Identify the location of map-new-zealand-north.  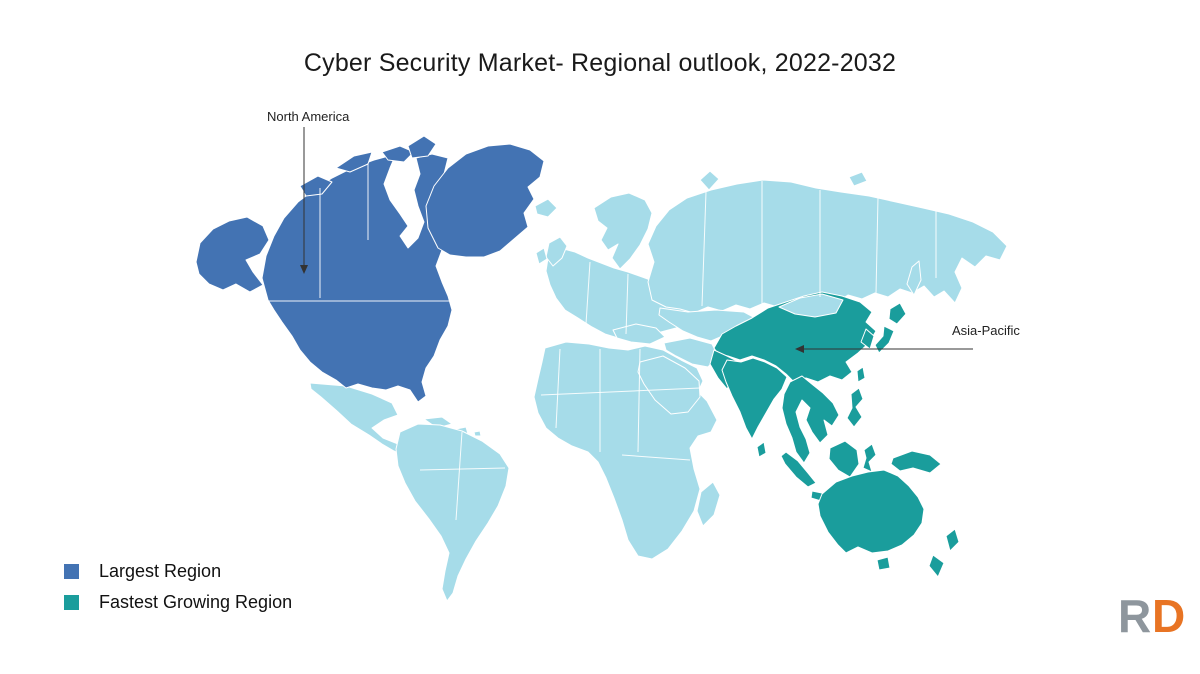
(952, 540).